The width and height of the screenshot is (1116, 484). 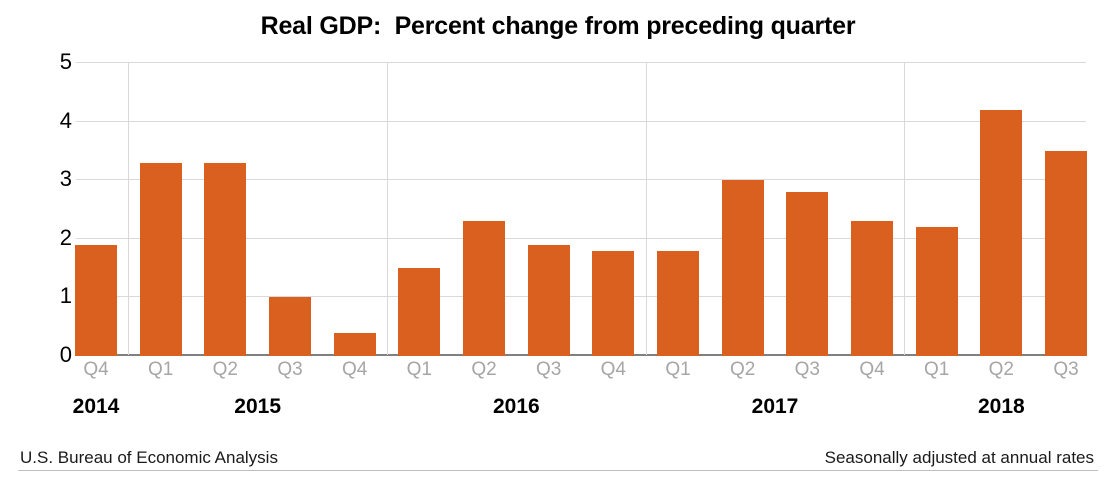 I want to click on year-label: 2017, so click(x=775, y=406).